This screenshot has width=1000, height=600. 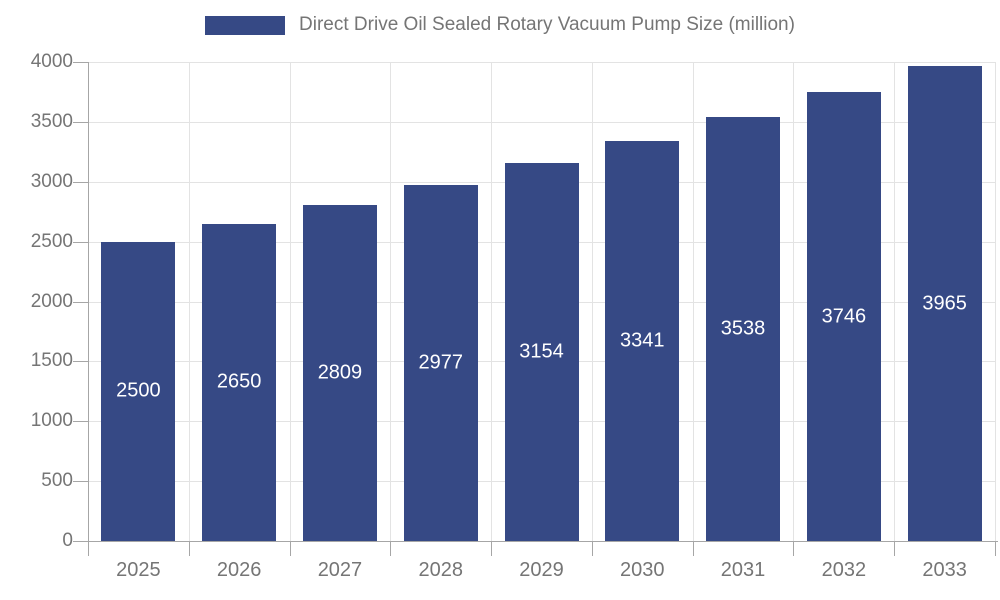 I want to click on bar-value-label: 3154, so click(x=541, y=351).